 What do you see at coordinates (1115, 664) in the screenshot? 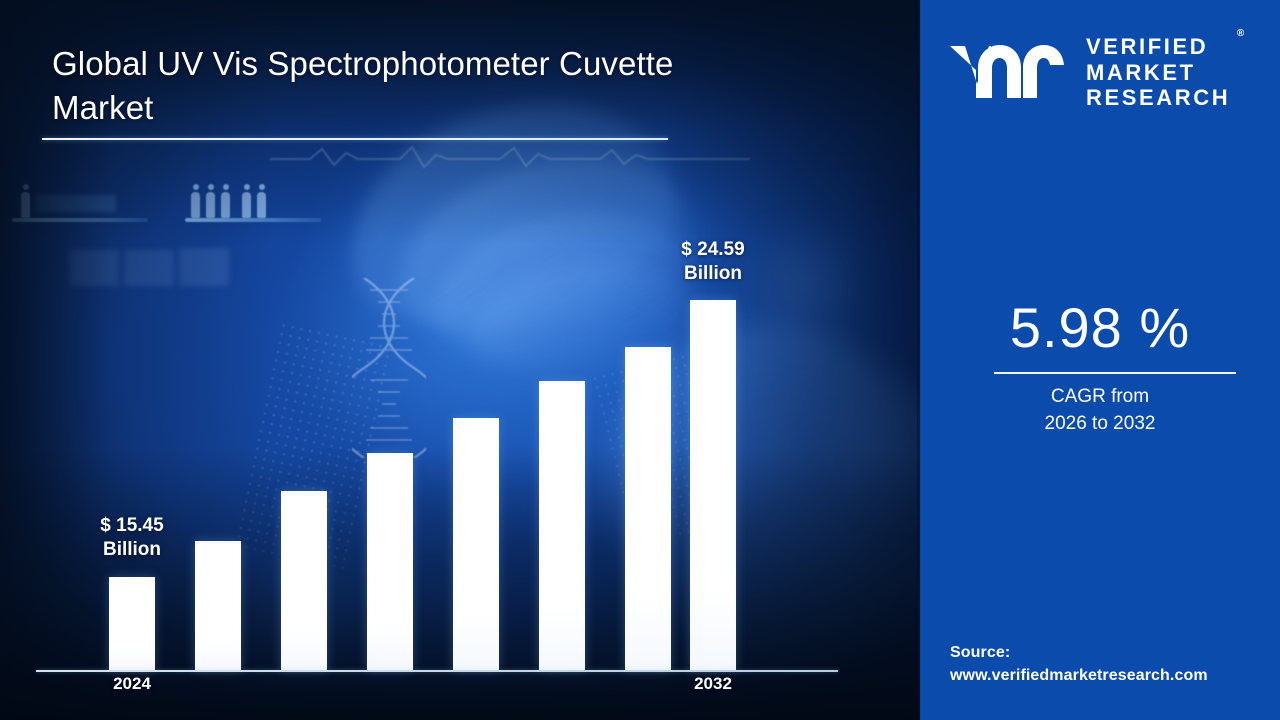
I see `source-attribution: Source: www.verifiedmarketresearch.com` at bounding box center [1115, 664].